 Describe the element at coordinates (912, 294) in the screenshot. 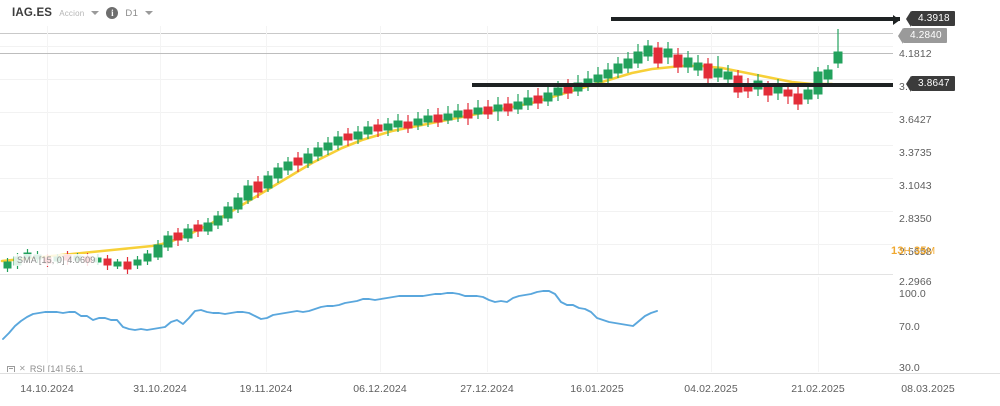

I see `rsi-tick-100: 100.0` at that location.